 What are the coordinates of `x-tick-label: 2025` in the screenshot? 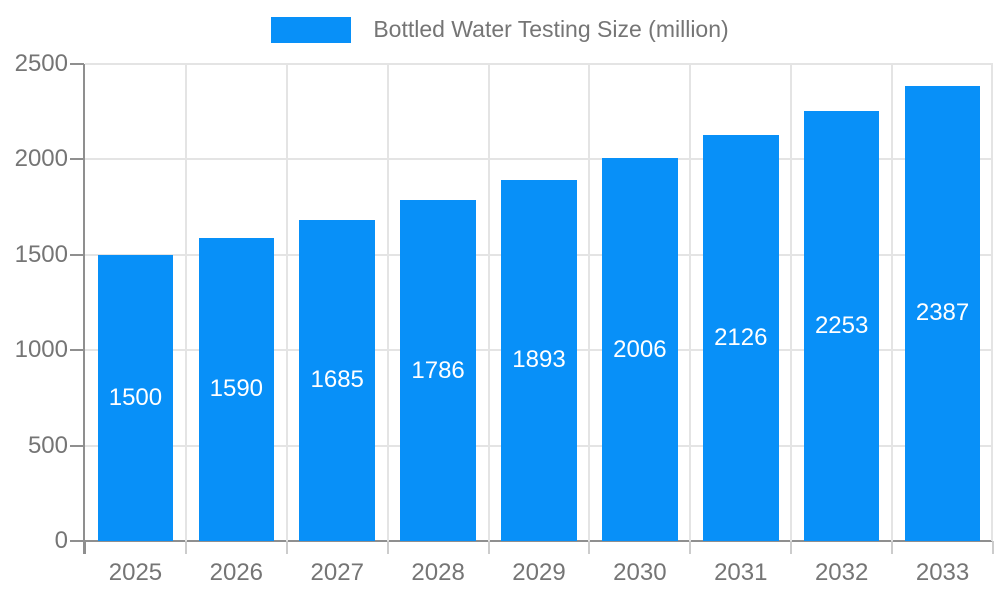 It's located at (135, 572).